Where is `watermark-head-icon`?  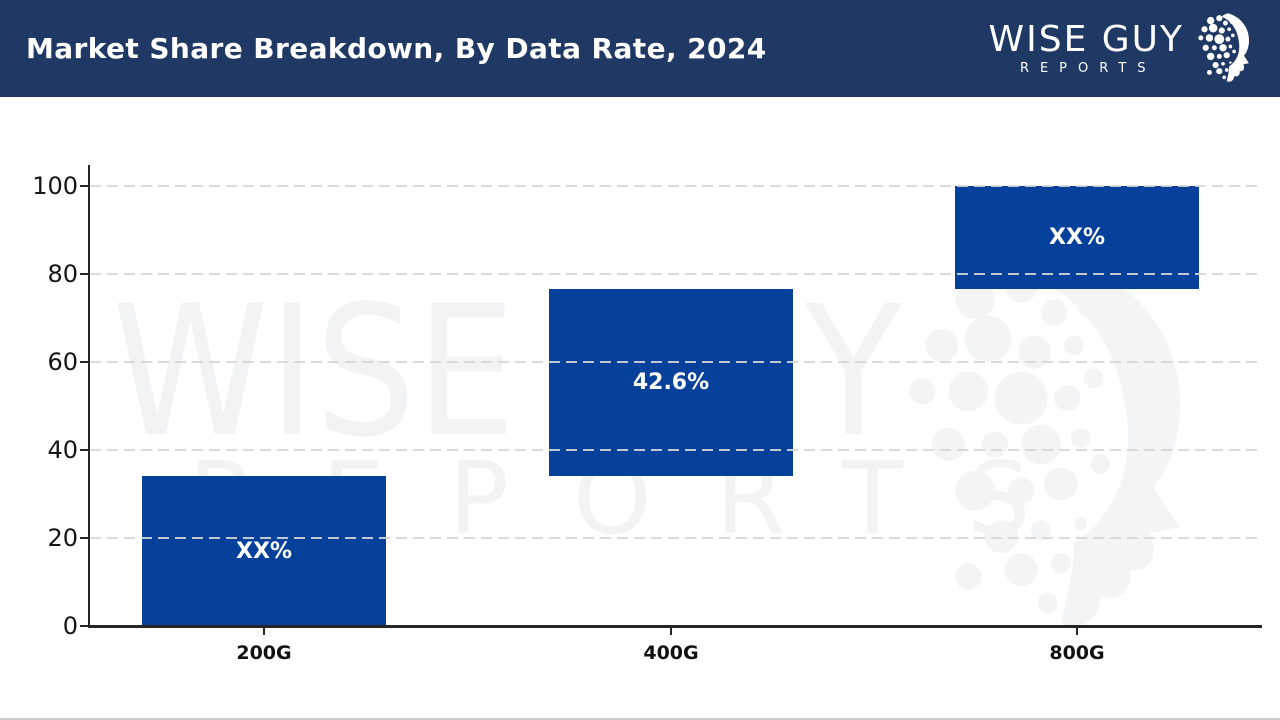
watermark-head-icon is located at coordinates (1041, 451).